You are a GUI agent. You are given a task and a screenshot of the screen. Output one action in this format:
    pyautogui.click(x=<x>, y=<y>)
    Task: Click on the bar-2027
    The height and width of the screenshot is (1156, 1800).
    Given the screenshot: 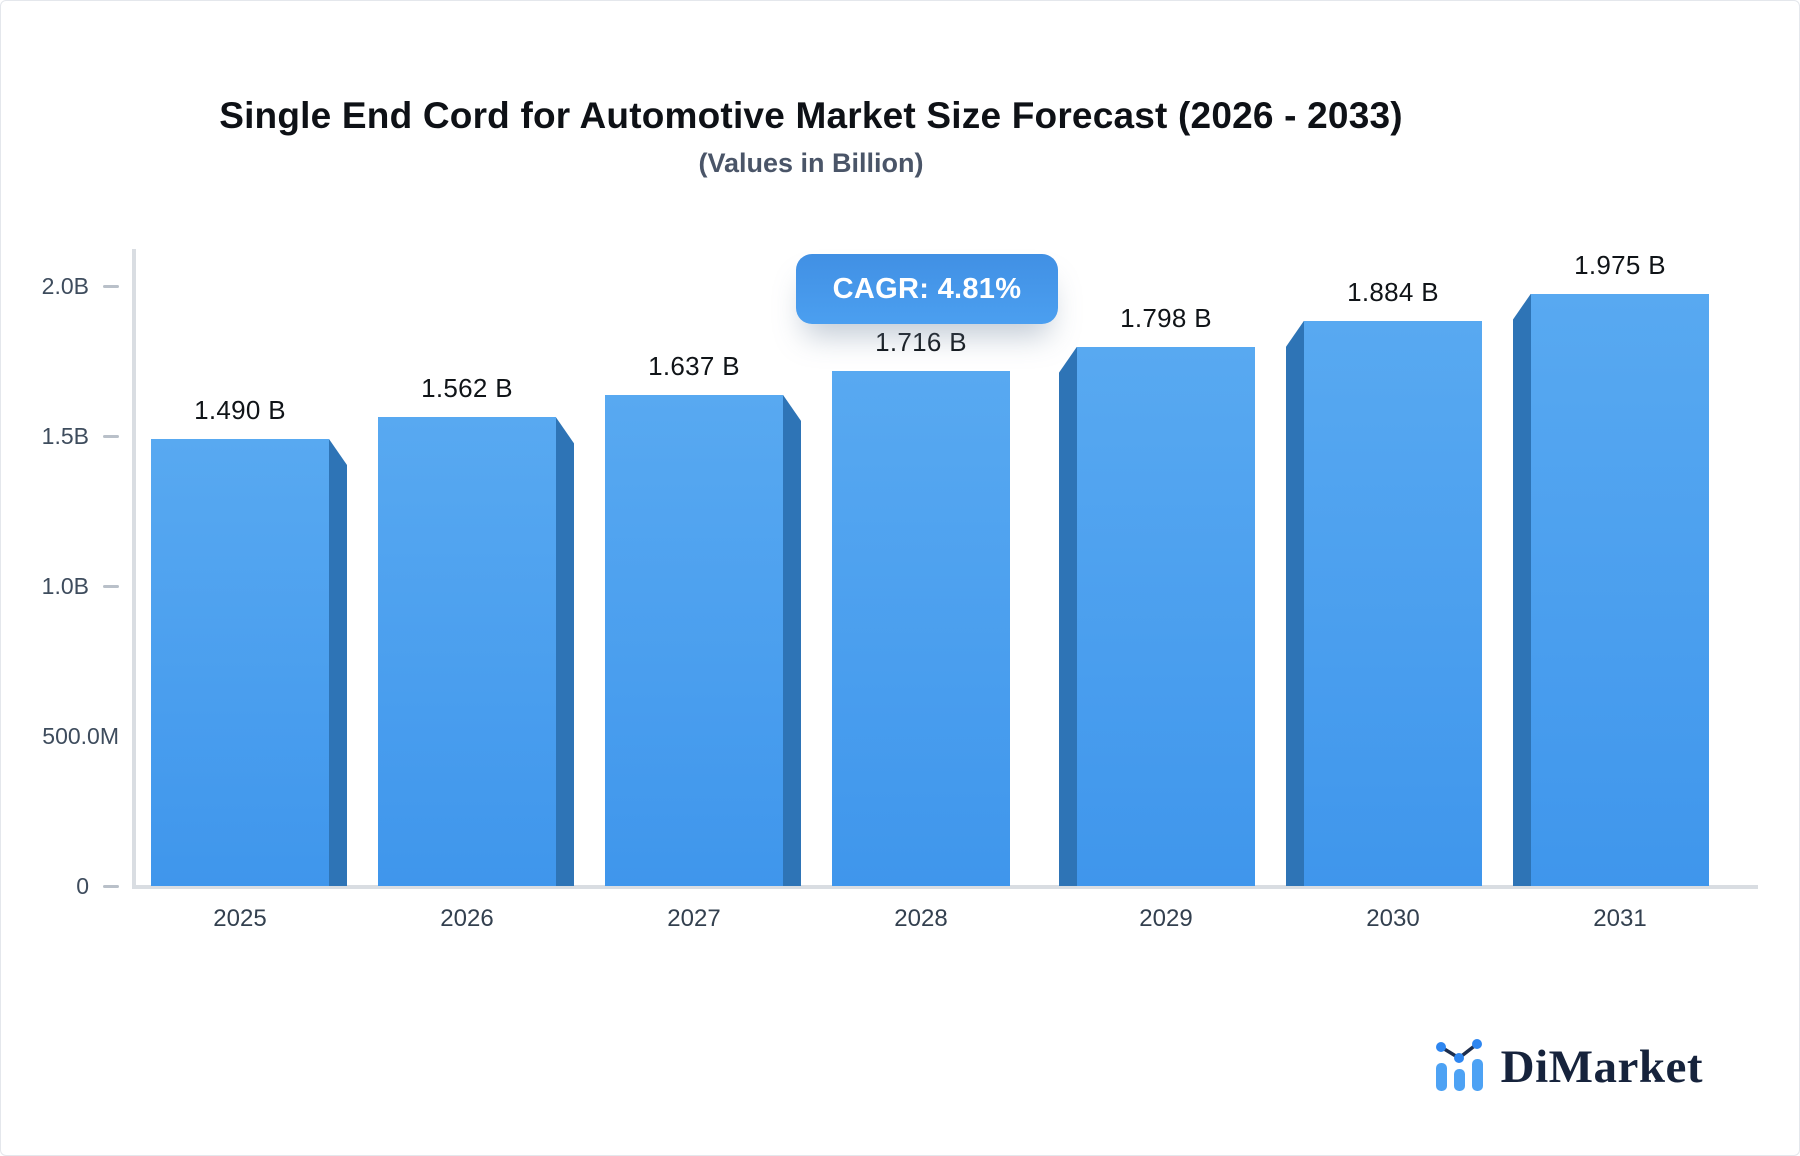 What is the action you would take?
    pyautogui.click(x=694, y=640)
    